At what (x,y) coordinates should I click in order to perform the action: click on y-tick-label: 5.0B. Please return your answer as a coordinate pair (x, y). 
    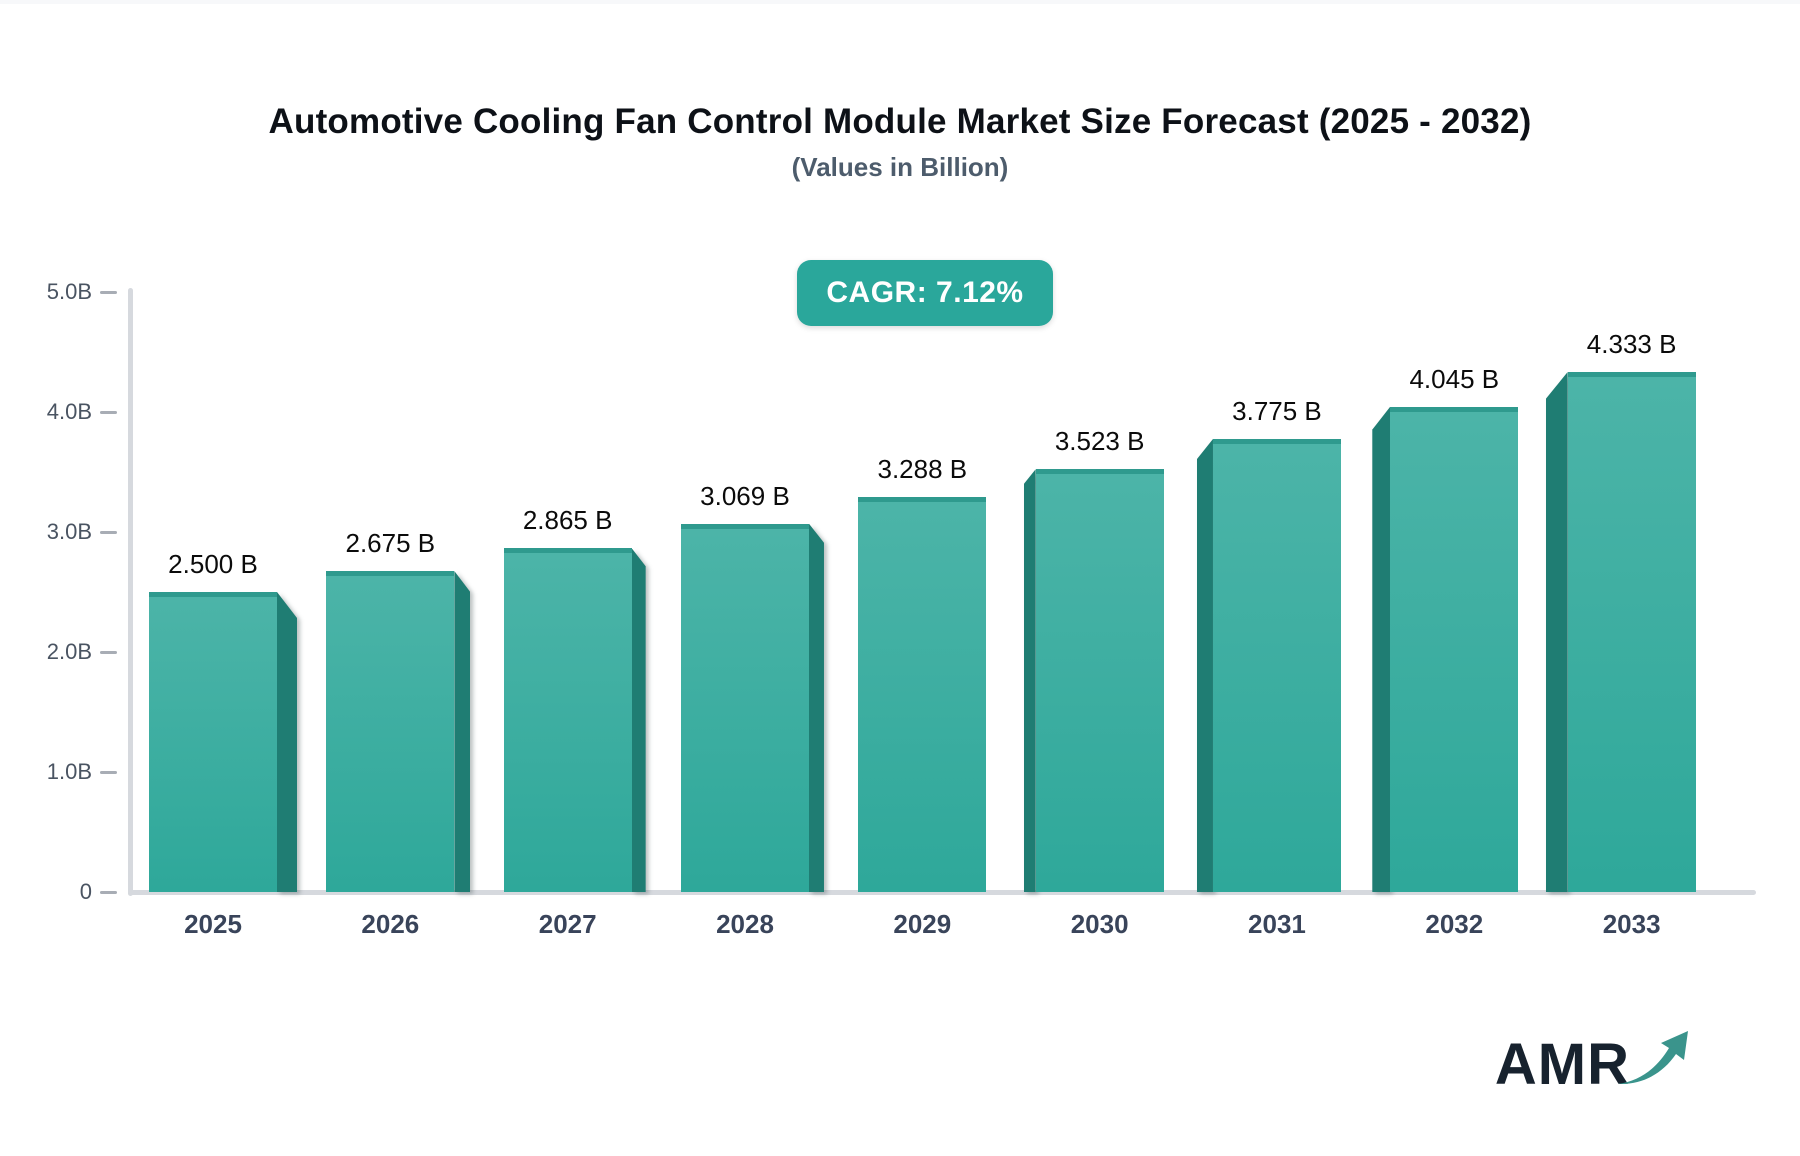
    Looking at the image, I should click on (69, 291).